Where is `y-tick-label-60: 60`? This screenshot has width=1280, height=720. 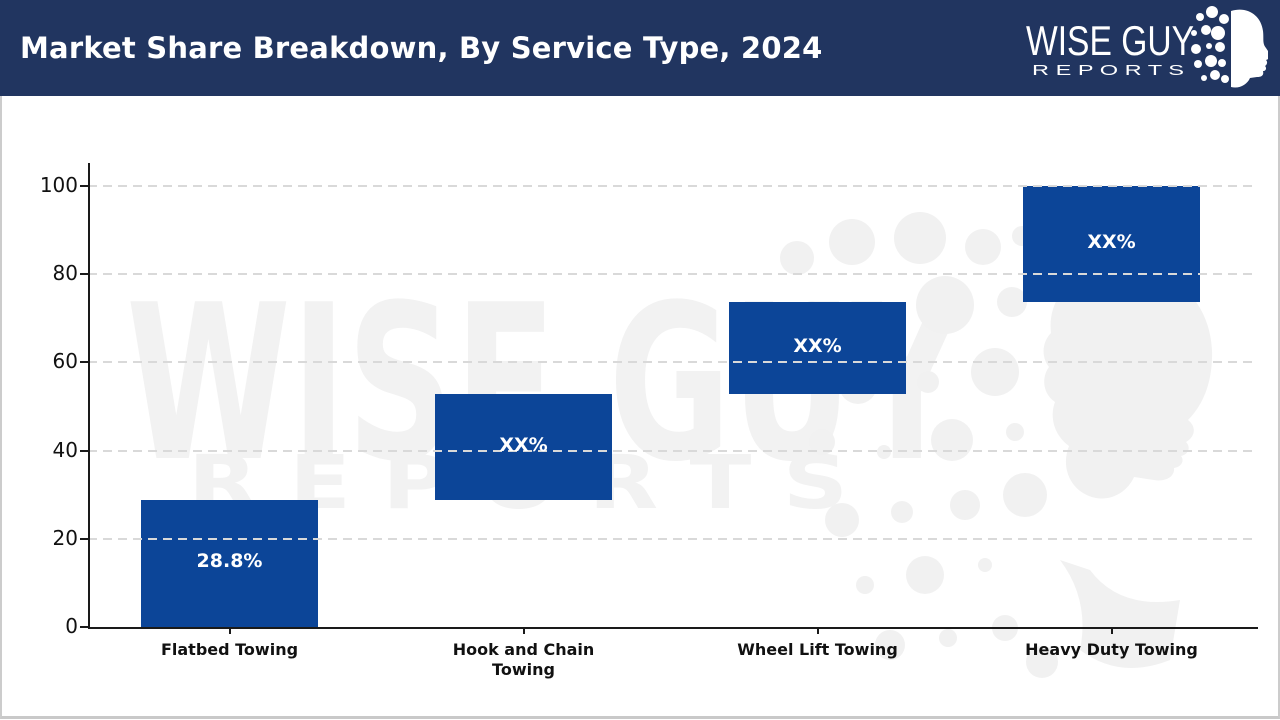
y-tick-label-60: 60 is located at coordinates (65, 361).